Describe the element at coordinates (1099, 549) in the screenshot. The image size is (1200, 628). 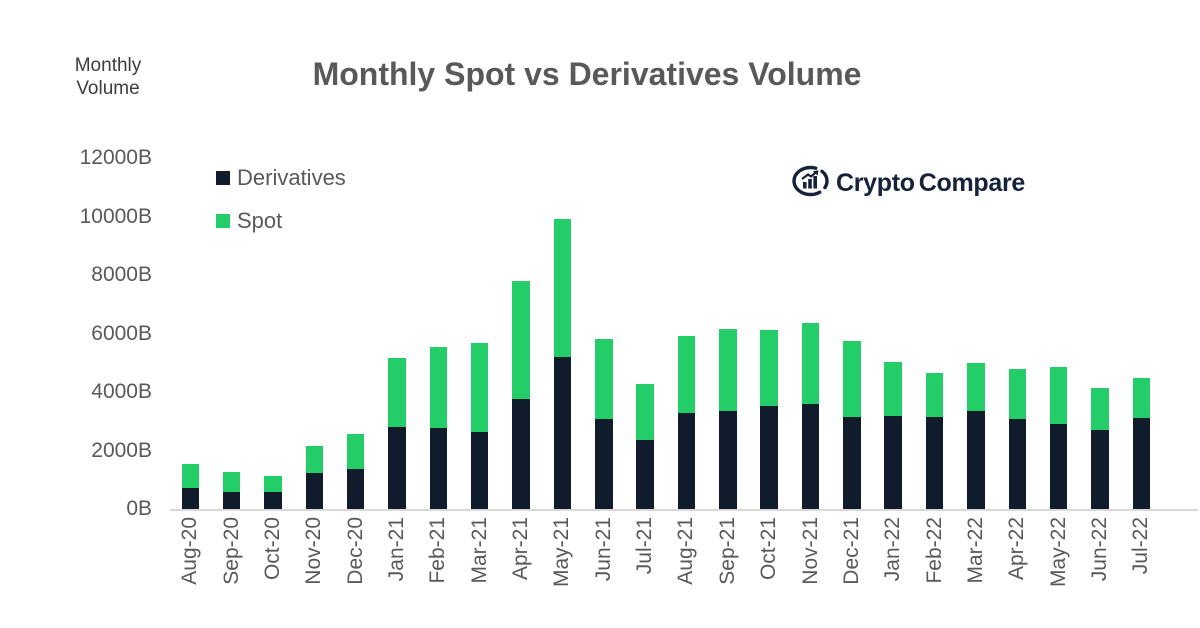
I see `x-axis-tick-label: Jun-22` at that location.